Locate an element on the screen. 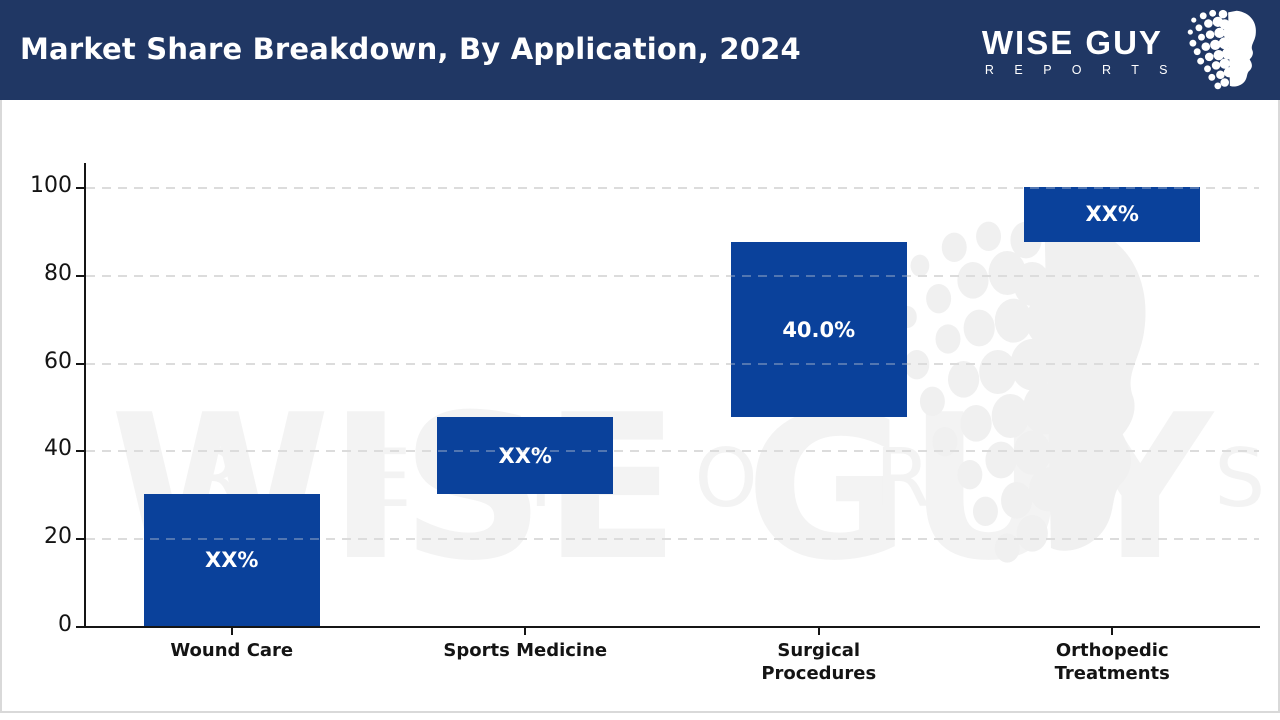 This screenshot has width=1280, height=720. y-axis-line is located at coordinates (85, 395).